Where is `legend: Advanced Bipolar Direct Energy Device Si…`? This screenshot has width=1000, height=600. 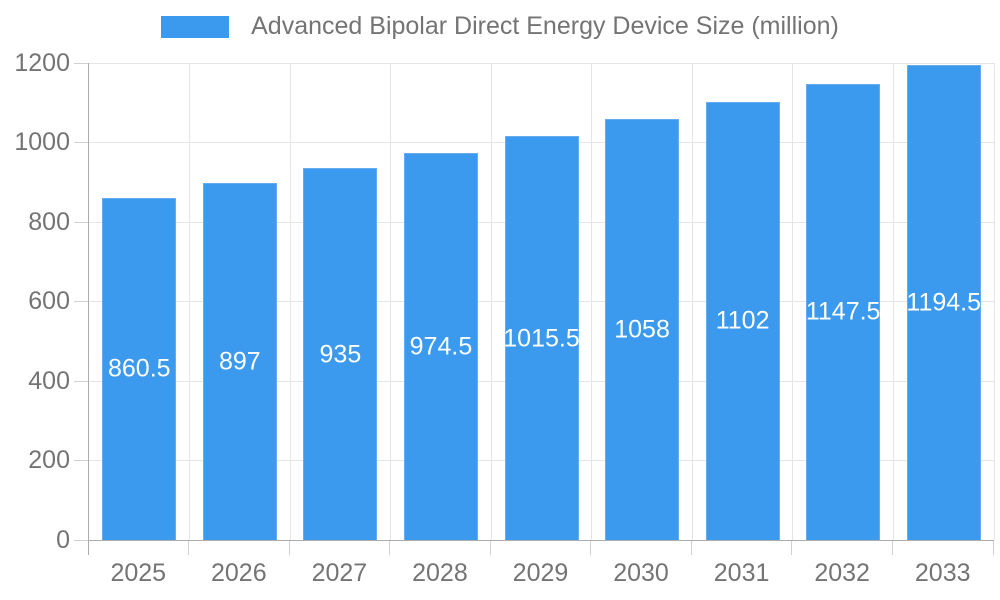 legend: Advanced Bipolar Direct Energy Device Si… is located at coordinates (500, 26).